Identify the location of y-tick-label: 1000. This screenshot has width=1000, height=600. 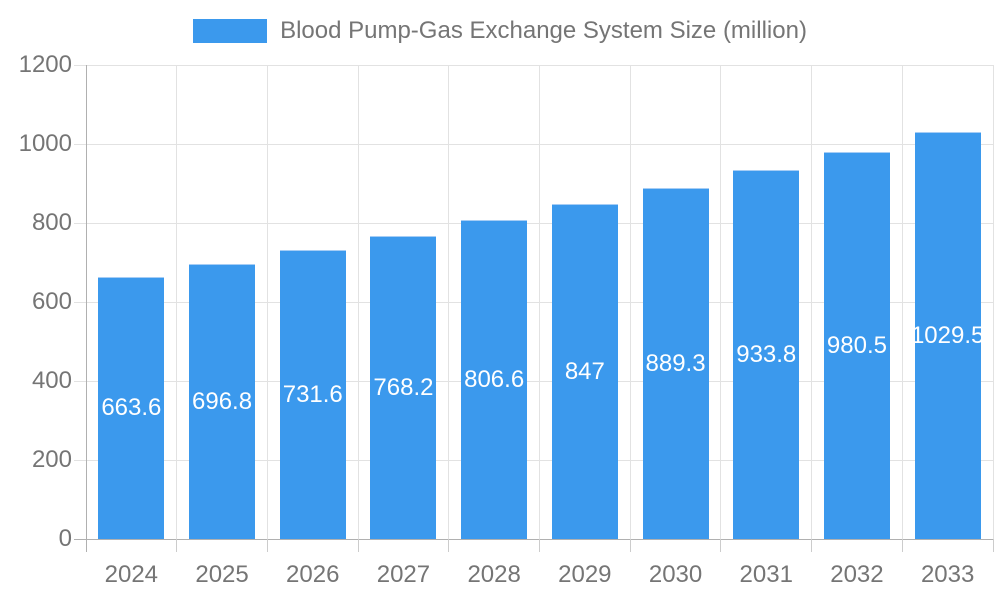
(45, 143).